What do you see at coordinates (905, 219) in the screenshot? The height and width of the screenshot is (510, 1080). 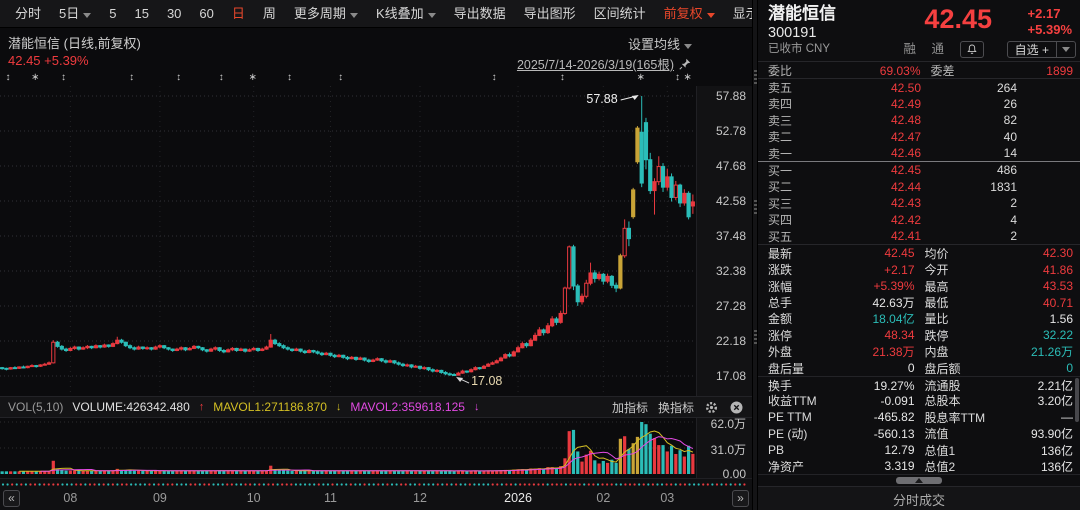 I see `level-price: 42.42` at bounding box center [905, 219].